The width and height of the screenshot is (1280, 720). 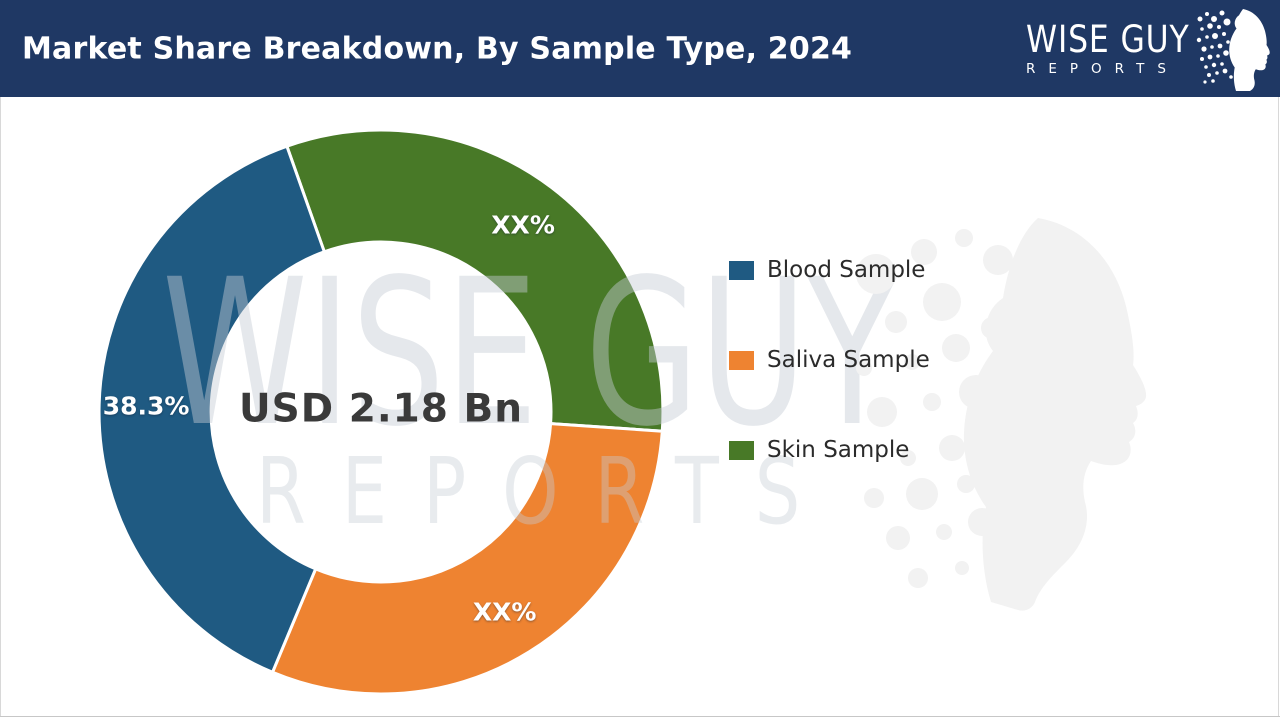 I want to click on legend: Blood Sample Saliva Sample Skin Sample, so click(x=829, y=392).